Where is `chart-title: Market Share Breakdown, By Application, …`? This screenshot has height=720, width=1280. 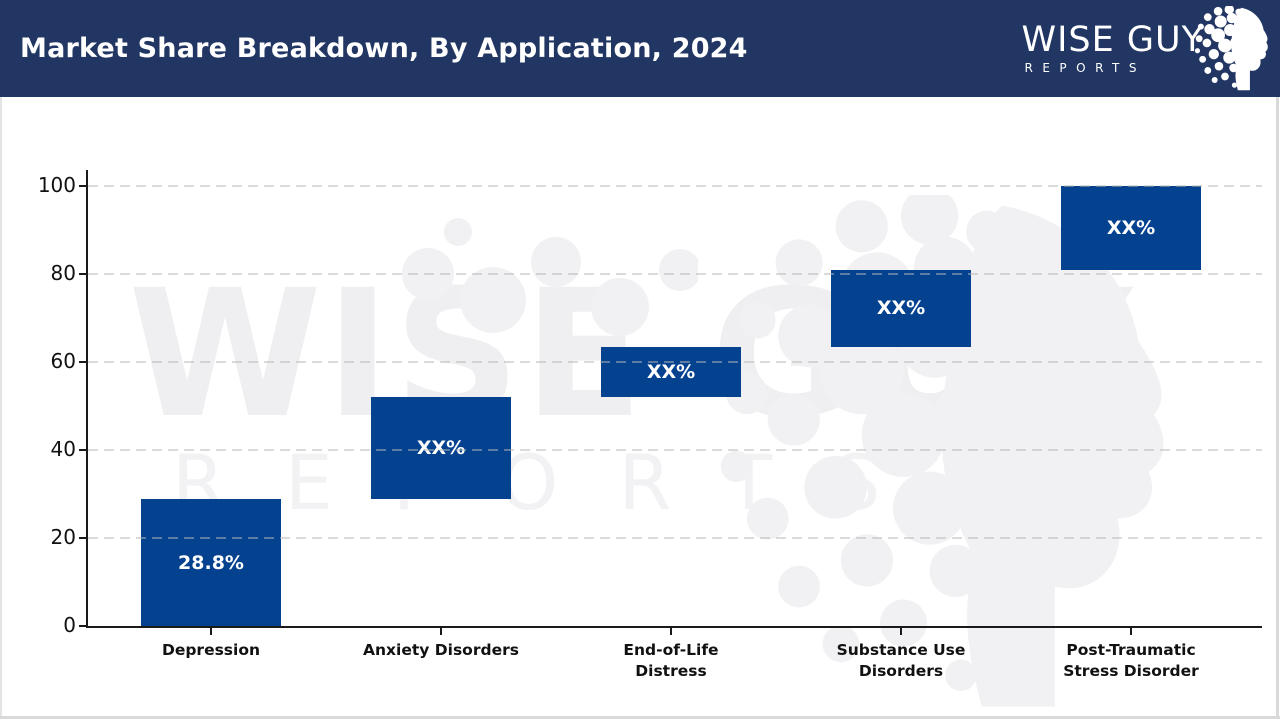 chart-title: Market Share Breakdown, By Application, … is located at coordinates (384, 48).